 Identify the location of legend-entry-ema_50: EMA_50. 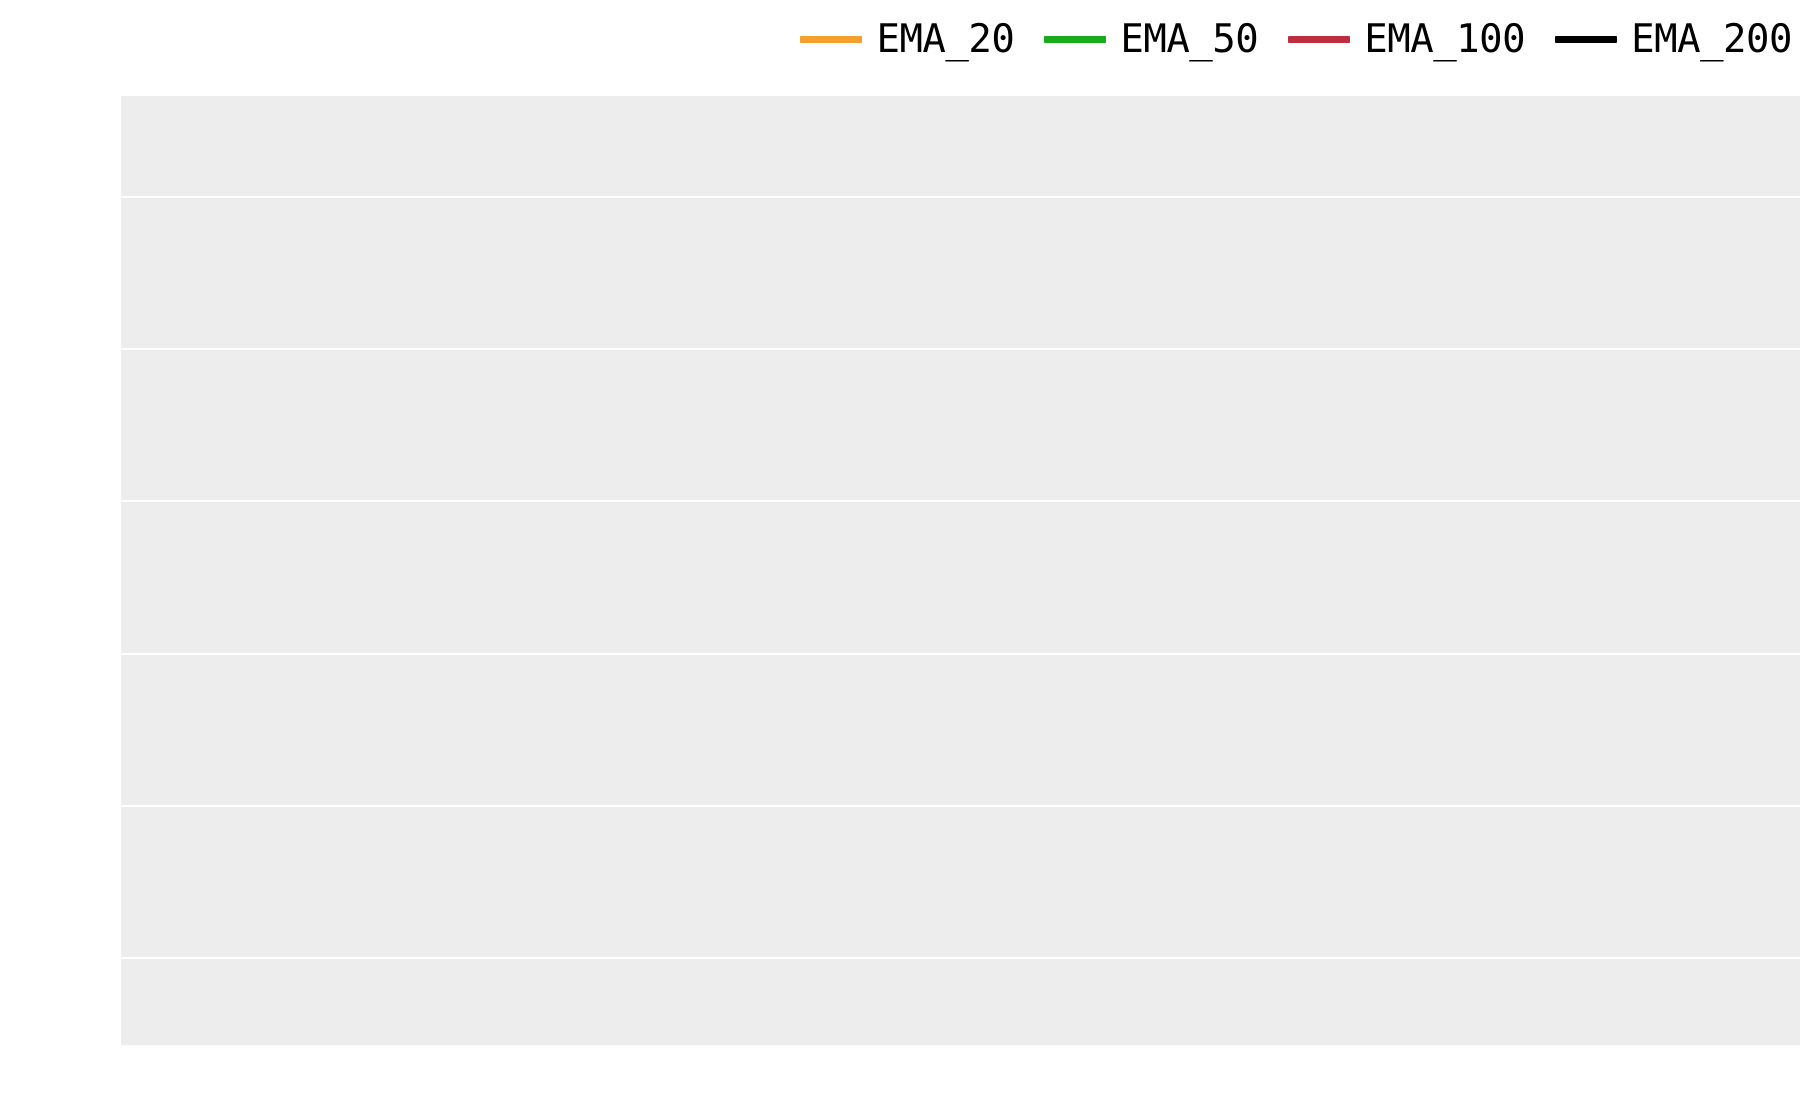
(1151, 39).